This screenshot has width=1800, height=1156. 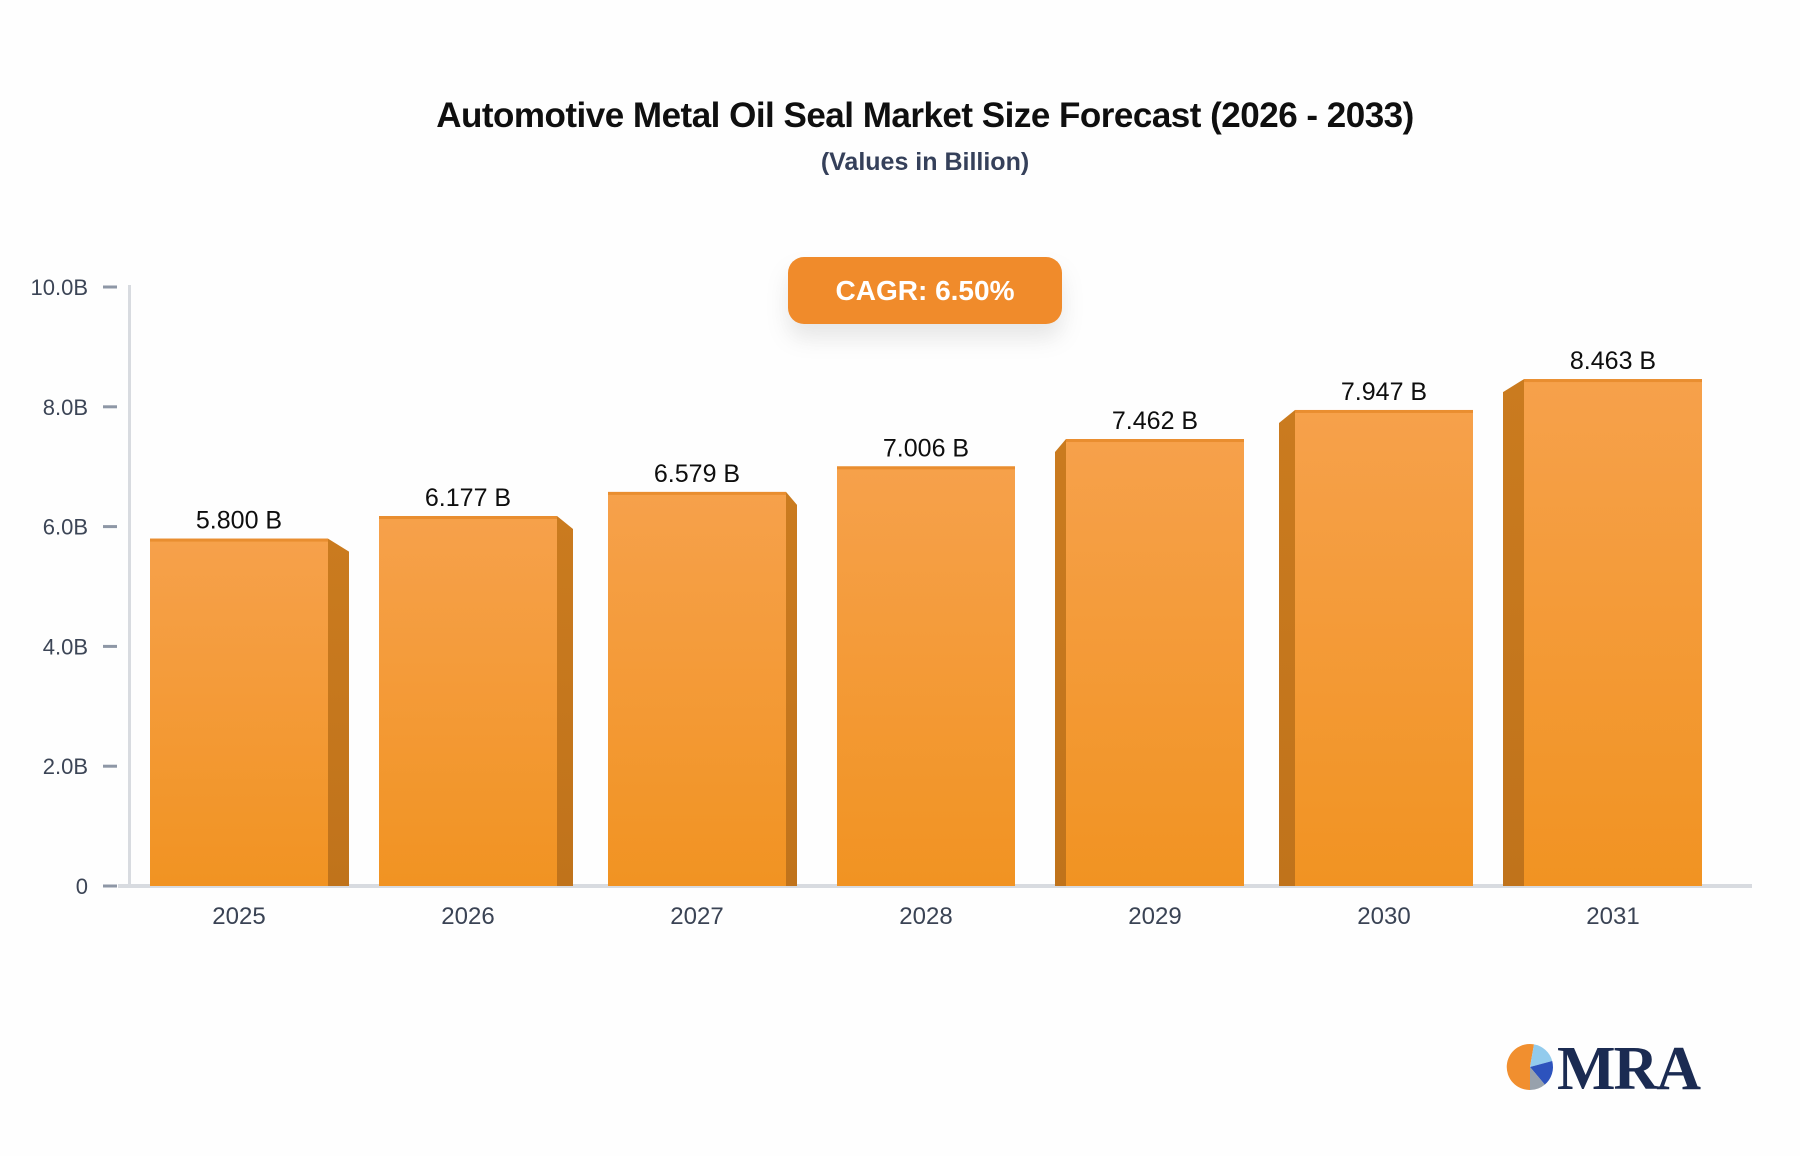 What do you see at coordinates (926, 448) in the screenshot?
I see `bar-value-label: 7.006 B` at bounding box center [926, 448].